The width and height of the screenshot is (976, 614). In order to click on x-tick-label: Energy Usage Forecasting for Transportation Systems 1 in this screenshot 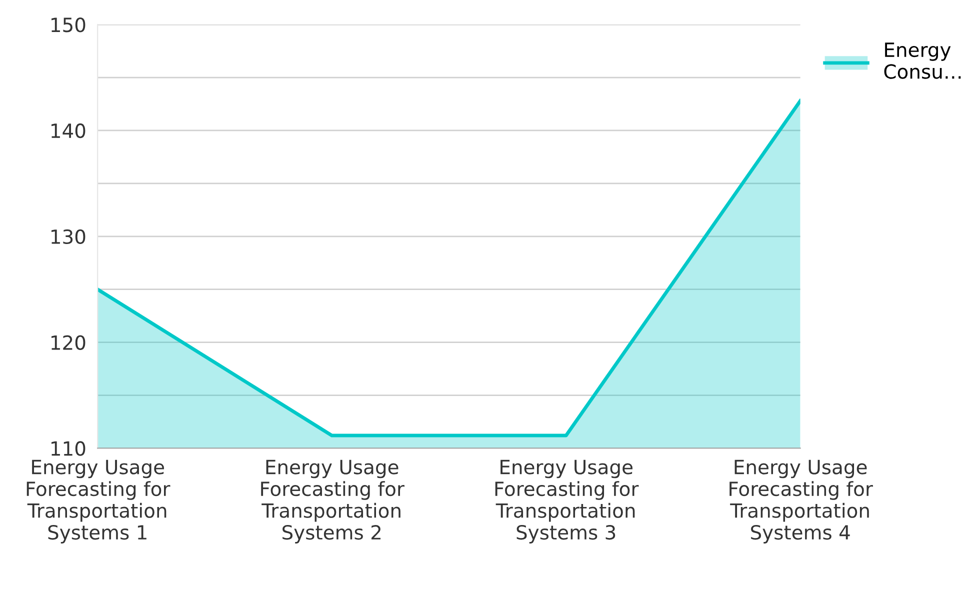, I will do `click(98, 502)`.